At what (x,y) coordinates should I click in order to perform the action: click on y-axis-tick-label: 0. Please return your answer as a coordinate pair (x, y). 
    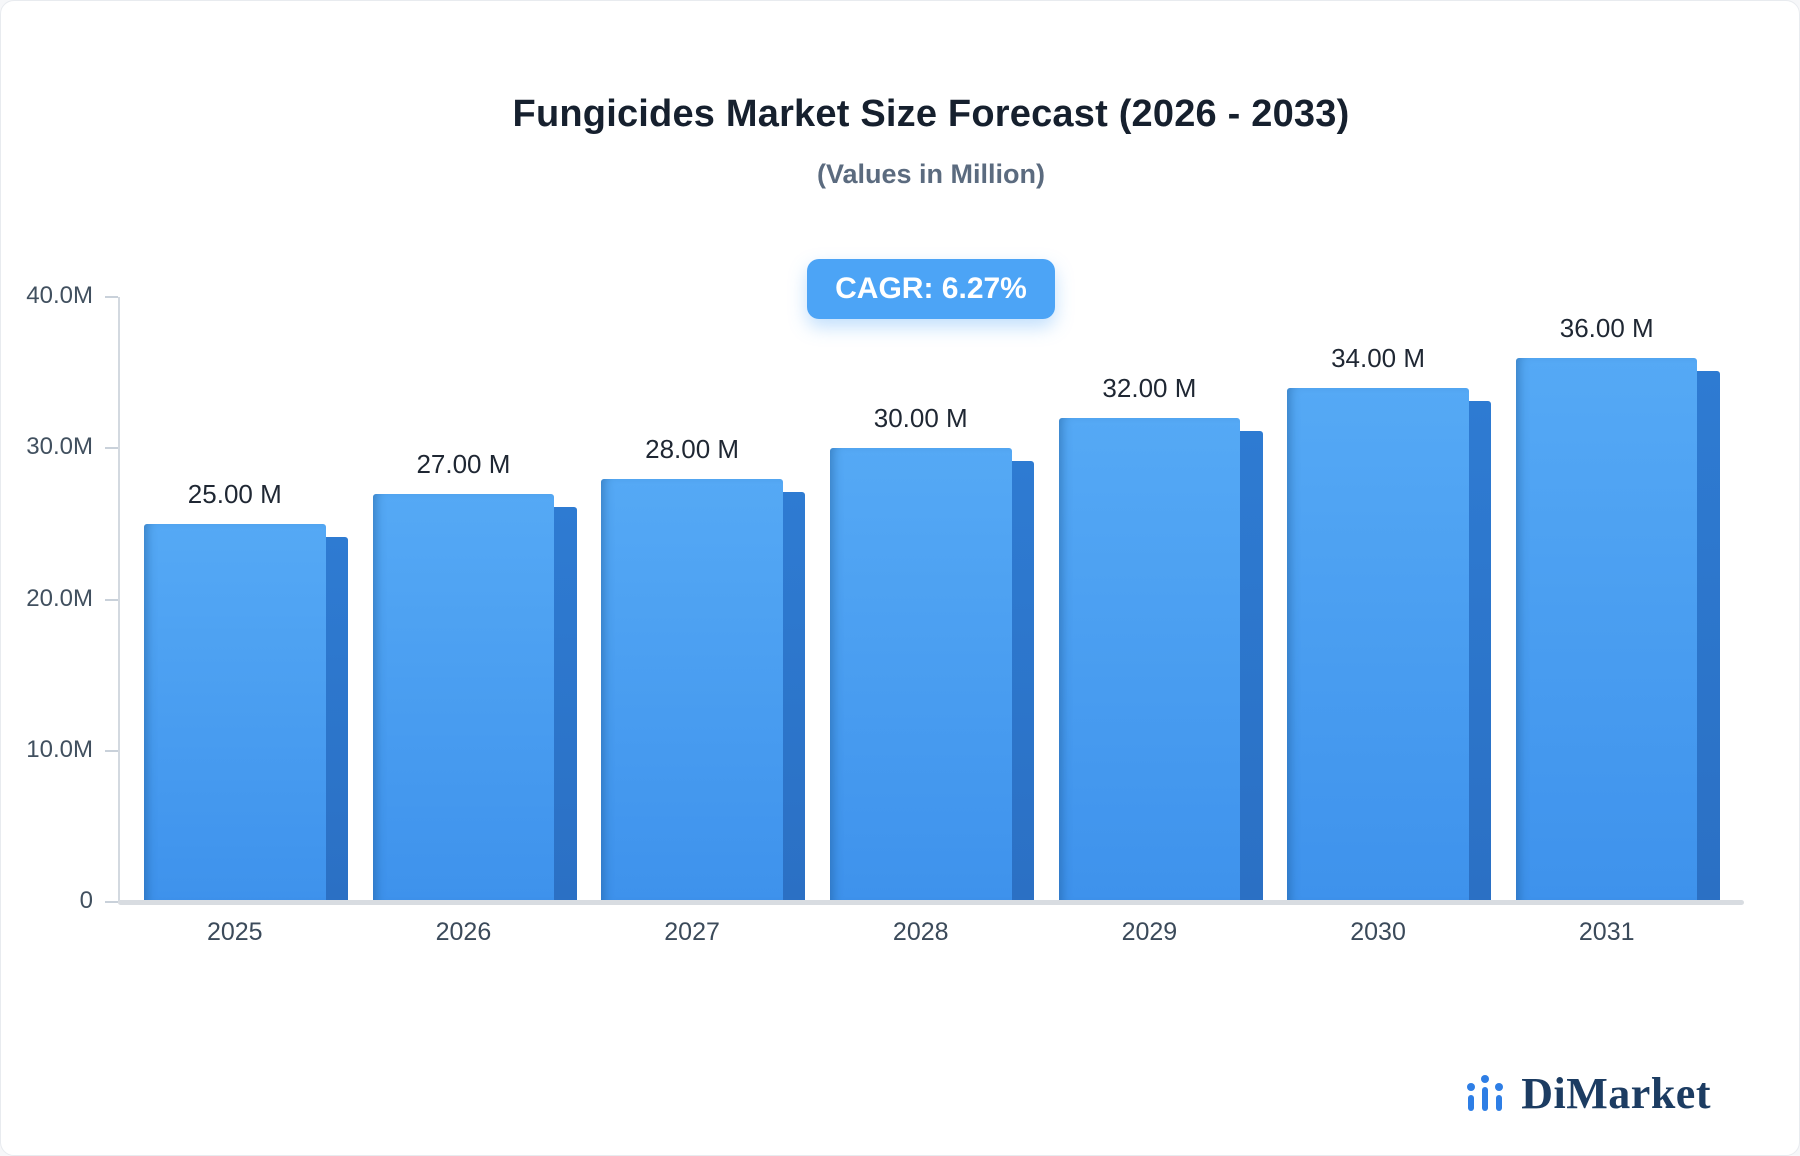
    Looking at the image, I should click on (86, 900).